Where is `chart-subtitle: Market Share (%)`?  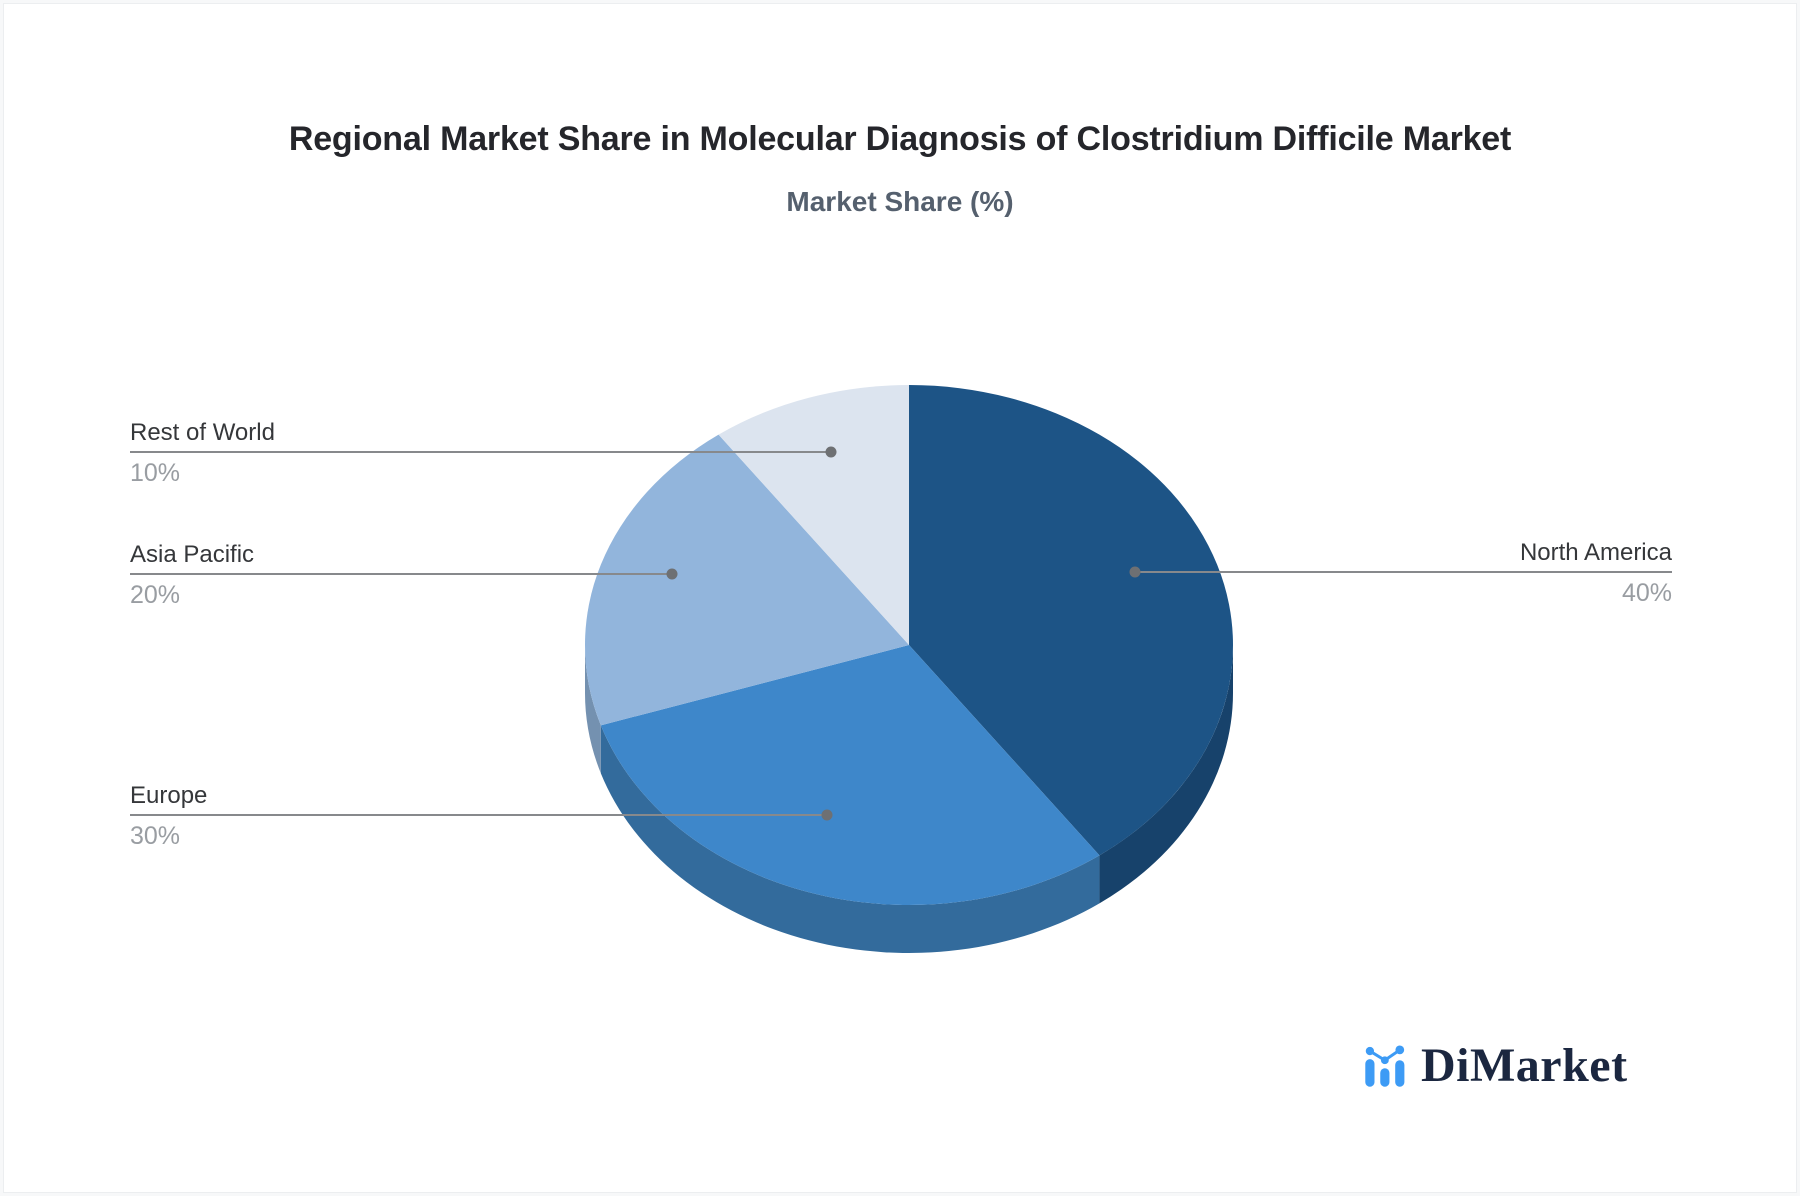
chart-subtitle: Market Share (%) is located at coordinates (900, 201).